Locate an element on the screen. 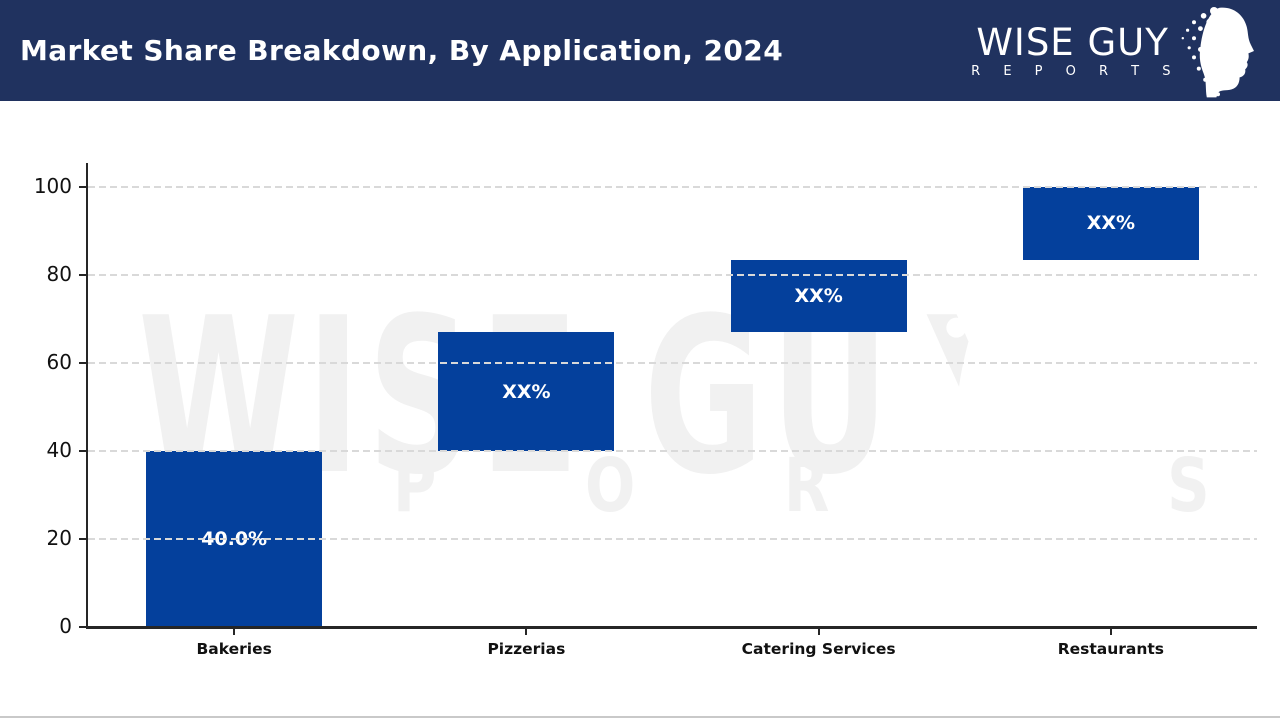 This screenshot has height=720, width=1280. dotted-head-profile-icon is located at coordinates (1217, 51).